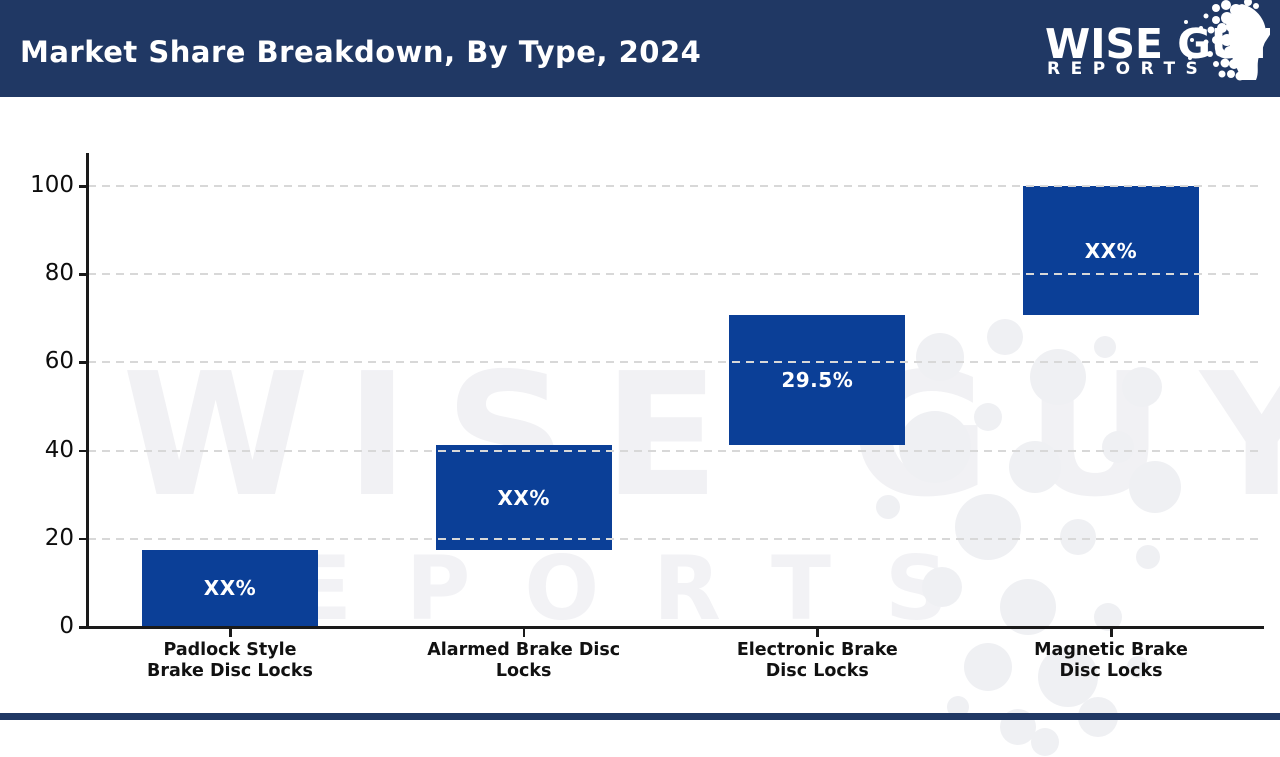 The image size is (1280, 757). Describe the element at coordinates (52, 185) in the screenshot. I see `y-tick-label: 100` at that location.